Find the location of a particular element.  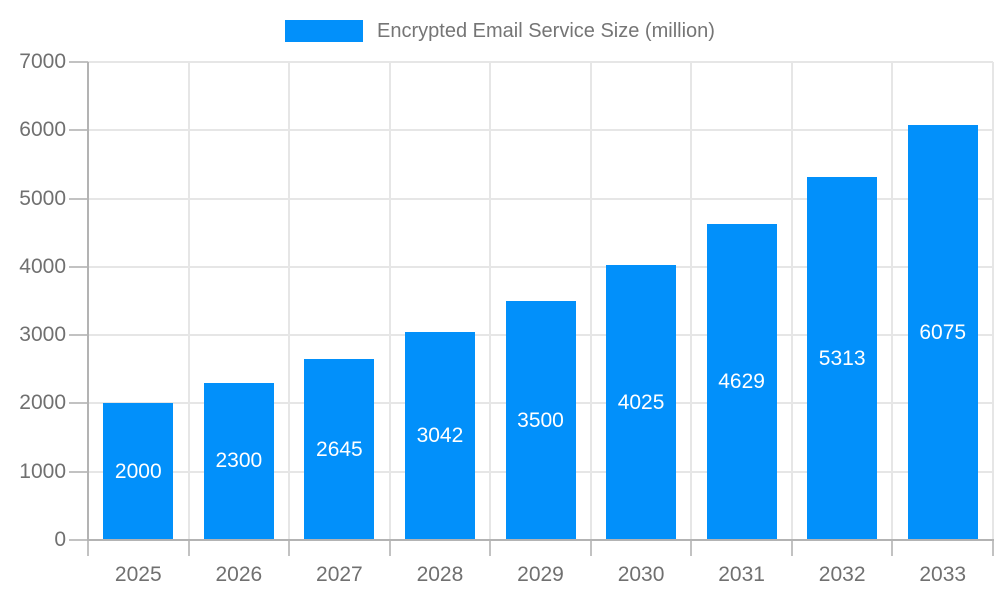

bar-value-label: 3500 is located at coordinates (540, 420).